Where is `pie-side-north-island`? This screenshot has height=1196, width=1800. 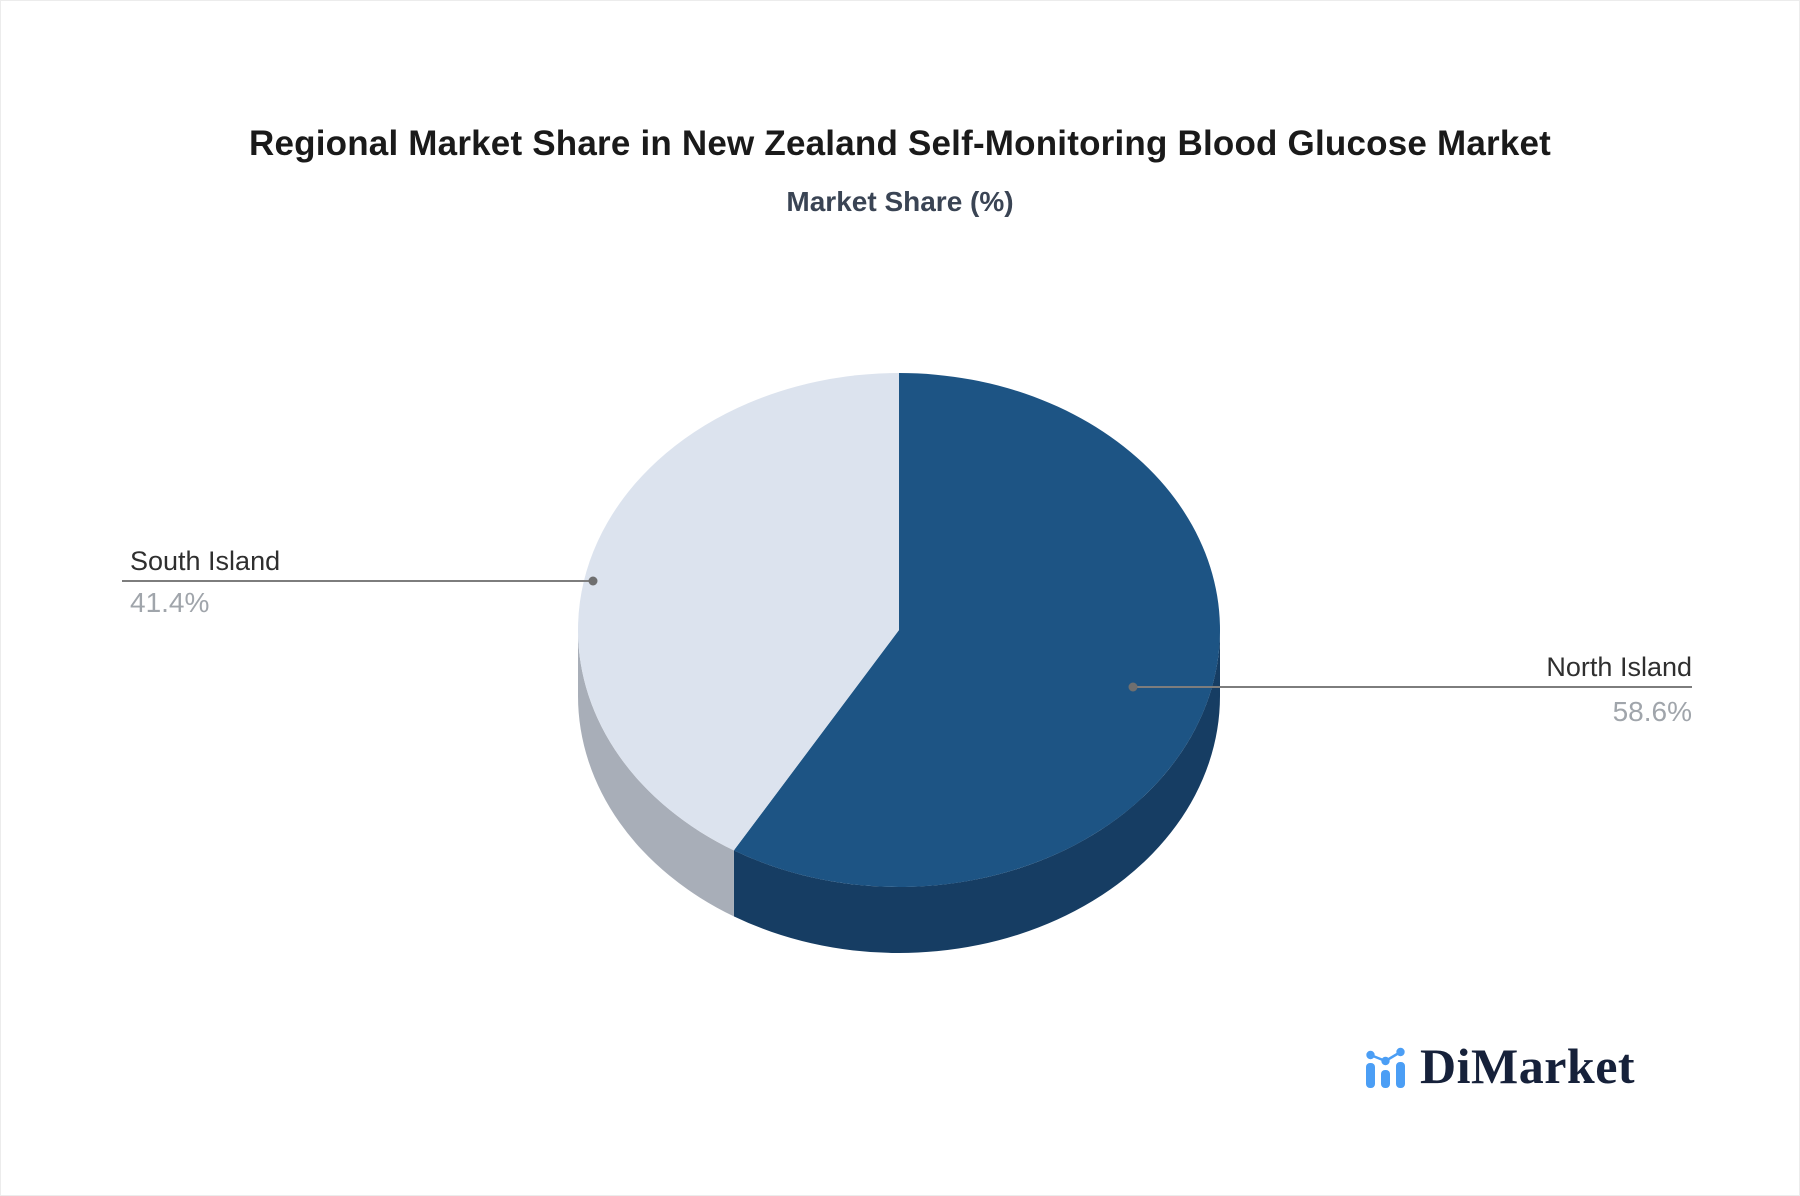 pie-side-north-island is located at coordinates (976, 791).